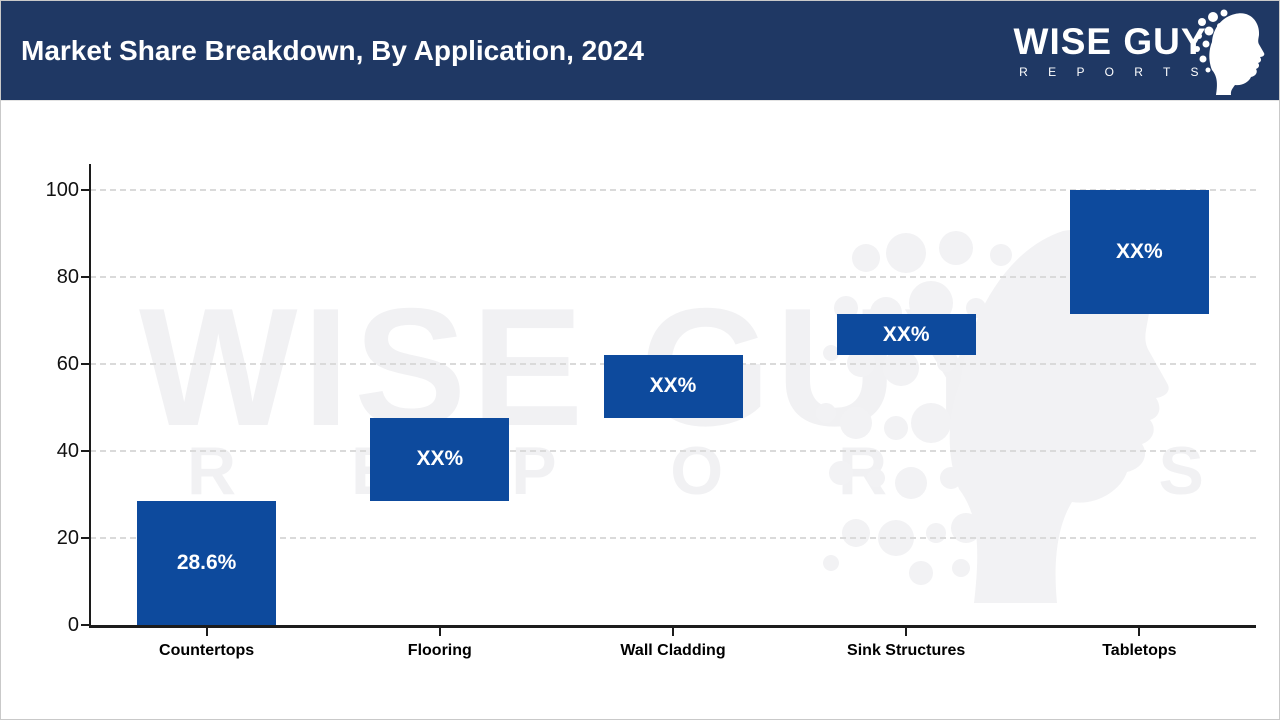 The width and height of the screenshot is (1280, 720). I want to click on bar-wall-cladding: XX%, so click(673, 386).